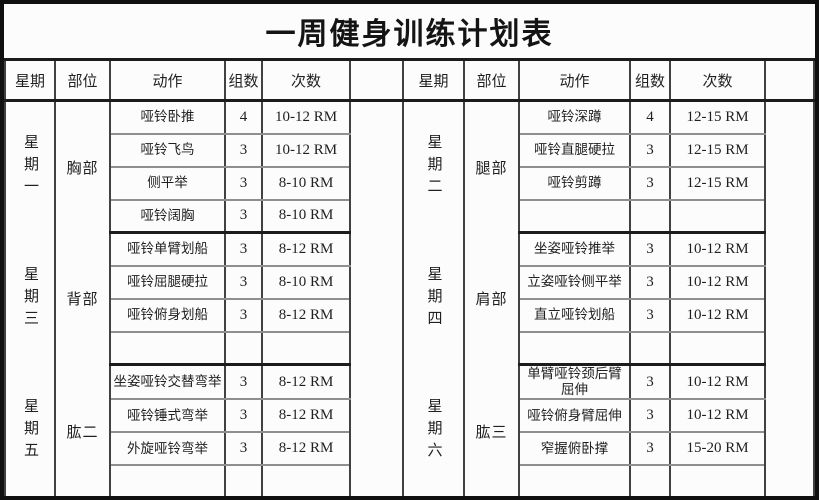  I want to click on exercise-cell: 哑铃俯身划船, so click(167, 315).